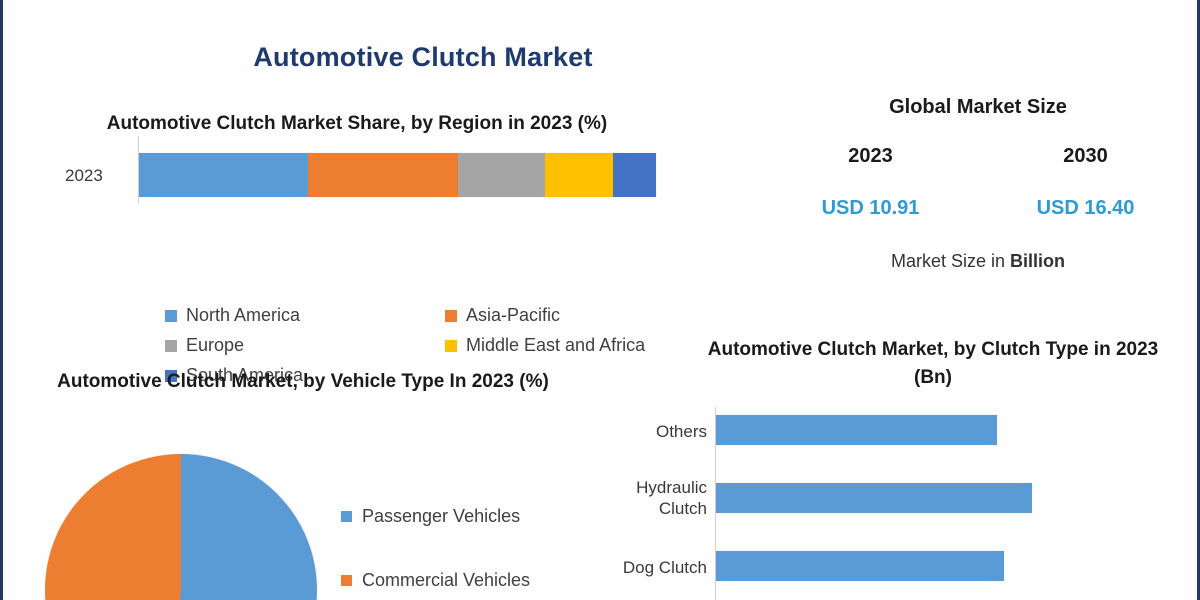 Image resolution: width=1200 pixels, height=600 pixels. What do you see at coordinates (978, 156) in the screenshot?
I see `global-market-size-years: 2023 2030` at bounding box center [978, 156].